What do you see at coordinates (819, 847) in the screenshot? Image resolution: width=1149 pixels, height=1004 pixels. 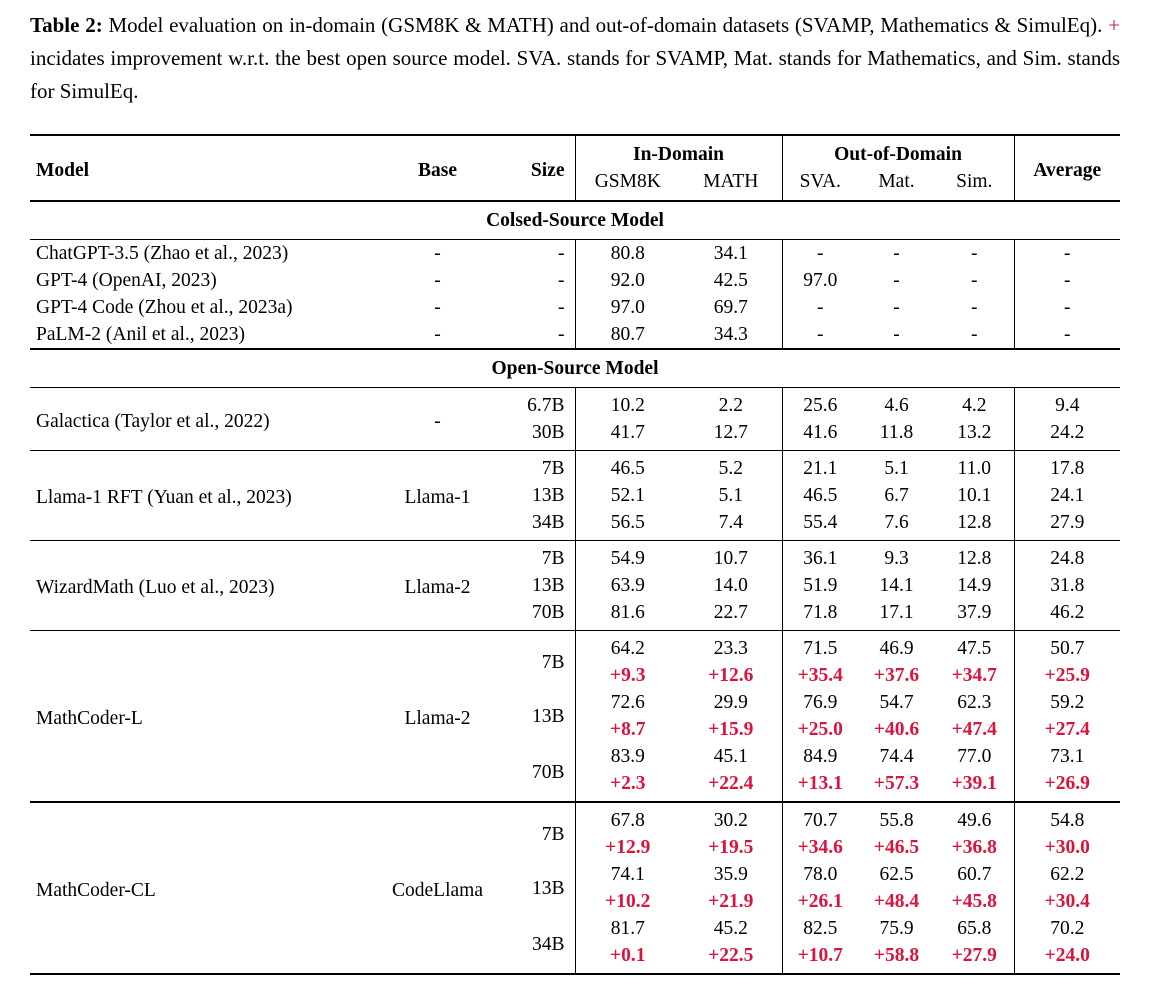 I see `improvement-cell: +34.6` at bounding box center [819, 847].